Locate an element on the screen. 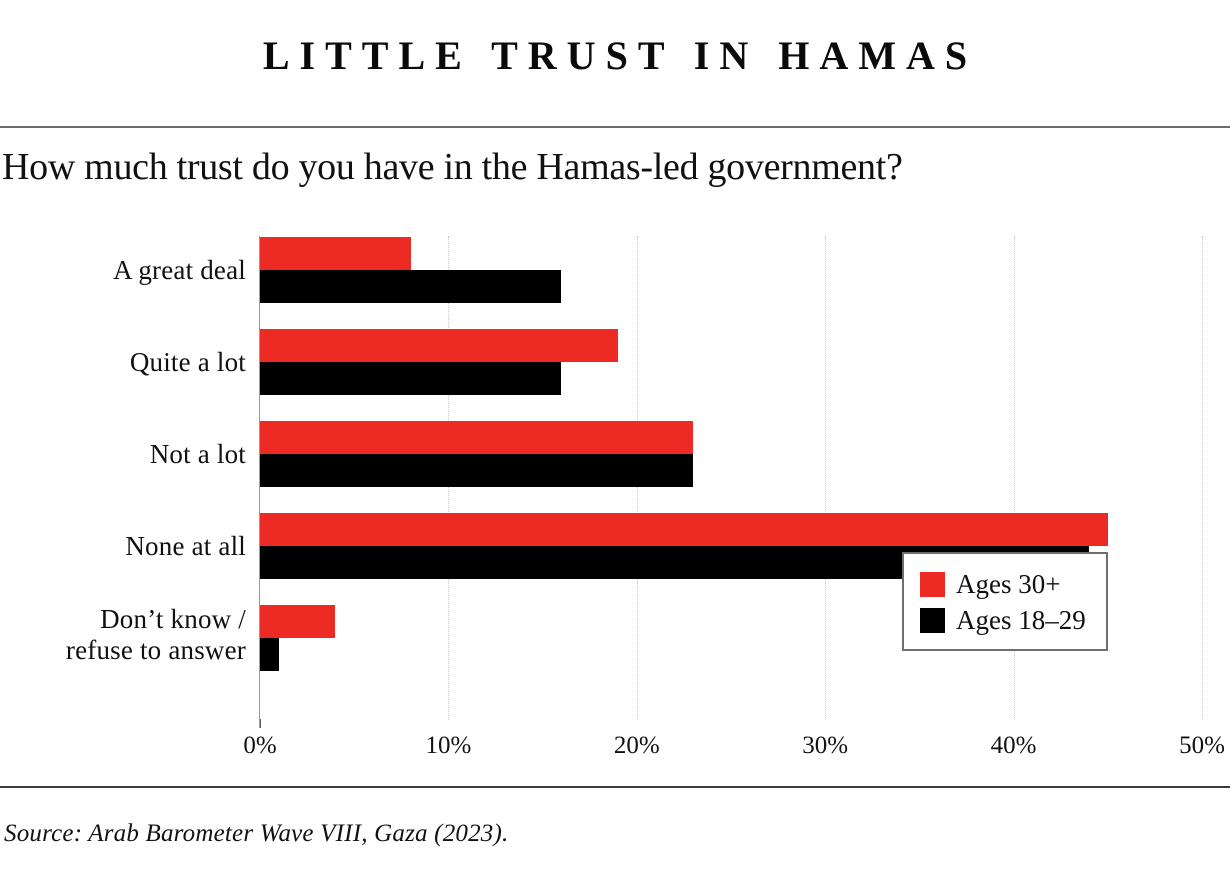 The width and height of the screenshot is (1230, 873). x-axis-tick-label: 50% is located at coordinates (1202, 745).